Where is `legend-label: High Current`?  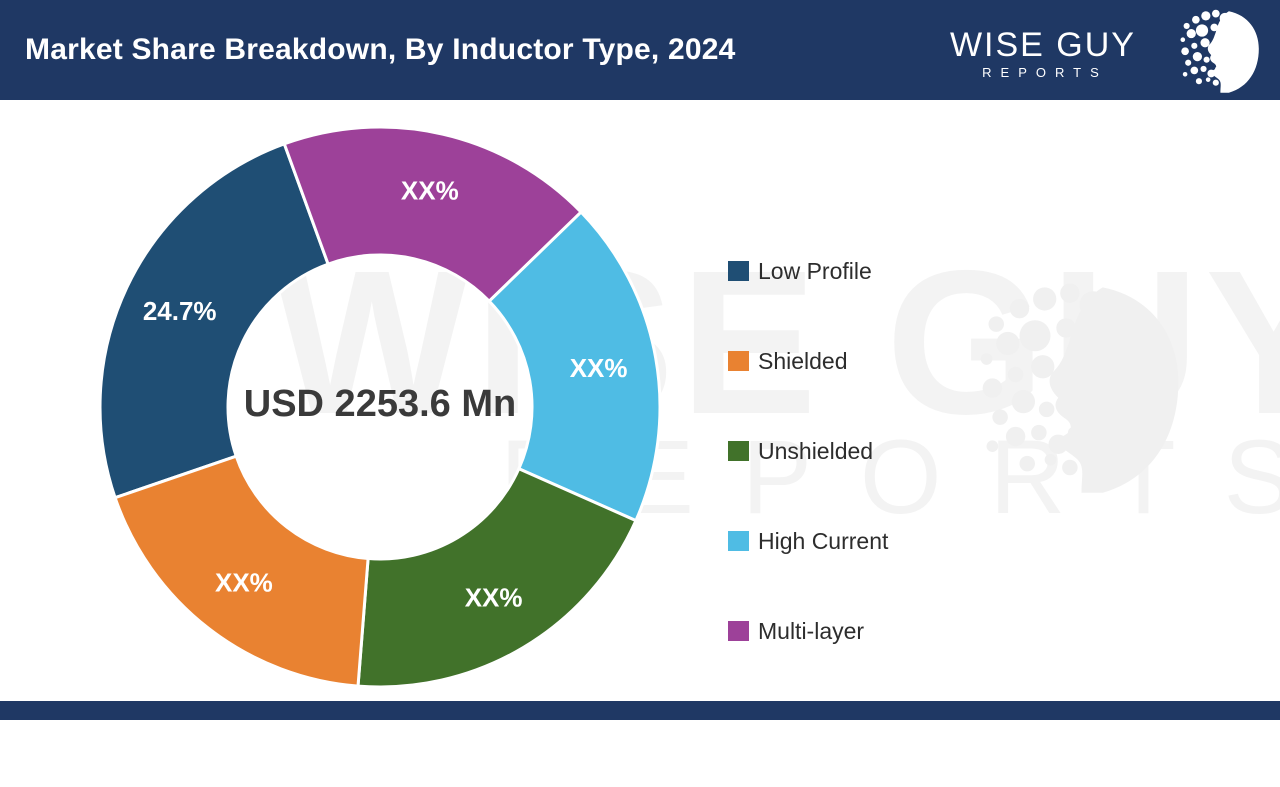
legend-label: High Current is located at coordinates (823, 541).